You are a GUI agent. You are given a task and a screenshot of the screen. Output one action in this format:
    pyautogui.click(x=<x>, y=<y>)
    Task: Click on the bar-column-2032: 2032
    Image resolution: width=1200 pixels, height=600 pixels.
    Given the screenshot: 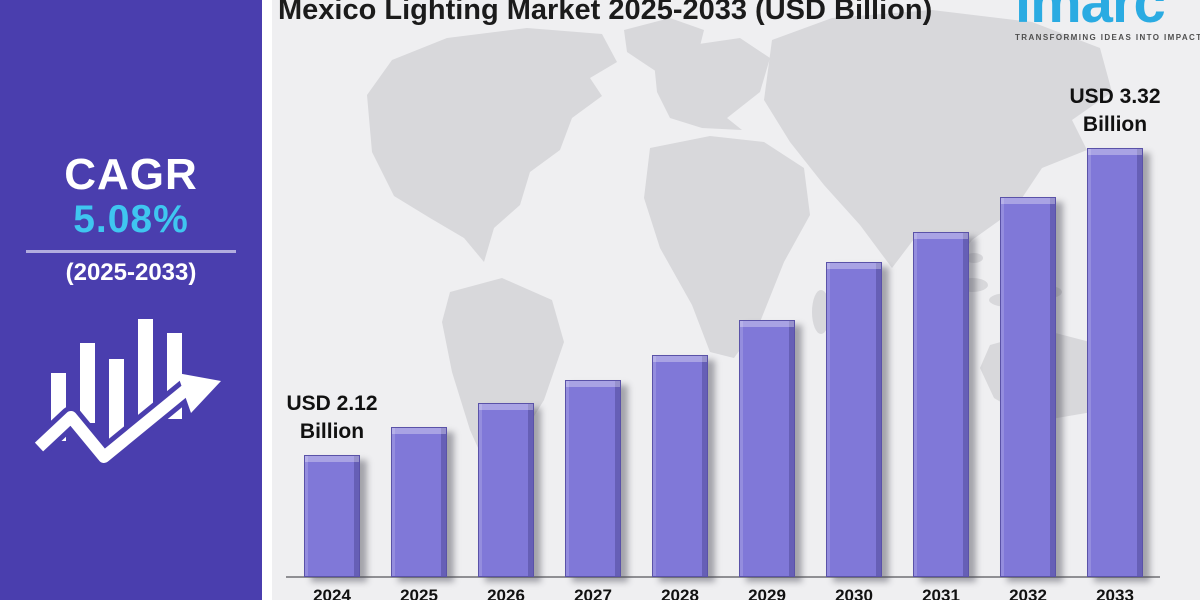 What is the action you would take?
    pyautogui.click(x=1028, y=398)
    